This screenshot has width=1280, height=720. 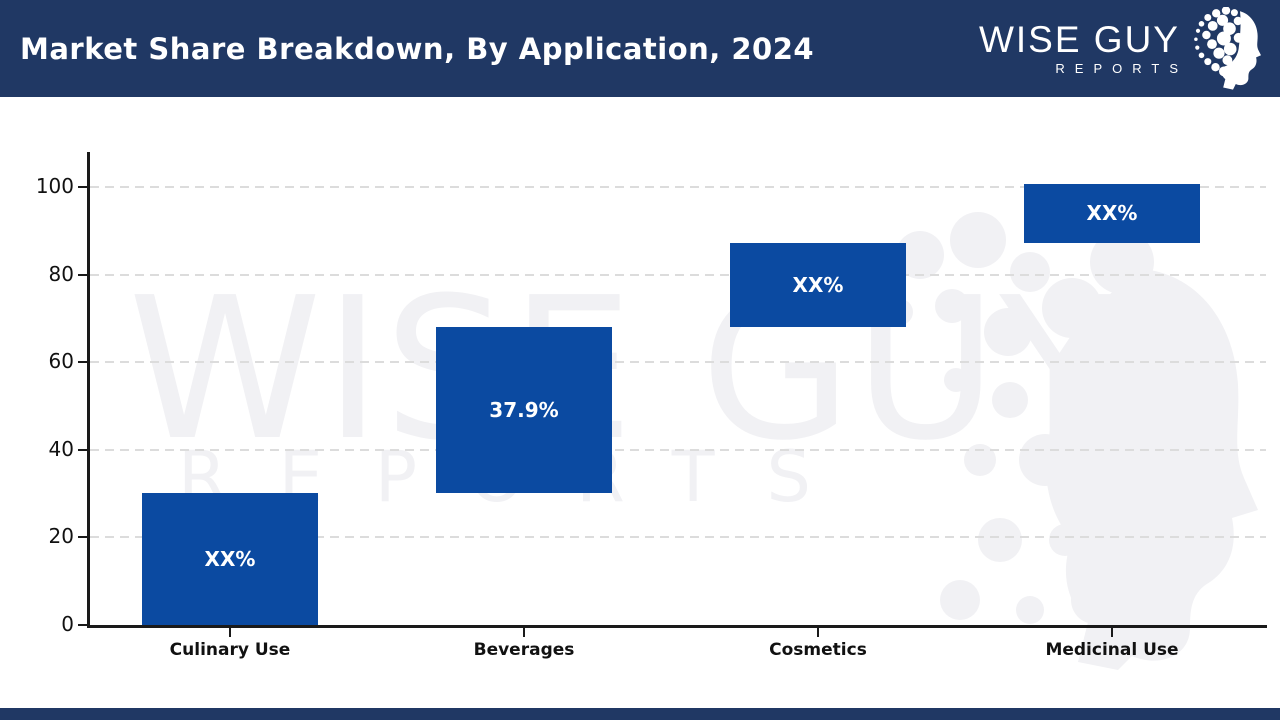 What do you see at coordinates (67, 624) in the screenshot?
I see `y-tick-label-0: 0` at bounding box center [67, 624].